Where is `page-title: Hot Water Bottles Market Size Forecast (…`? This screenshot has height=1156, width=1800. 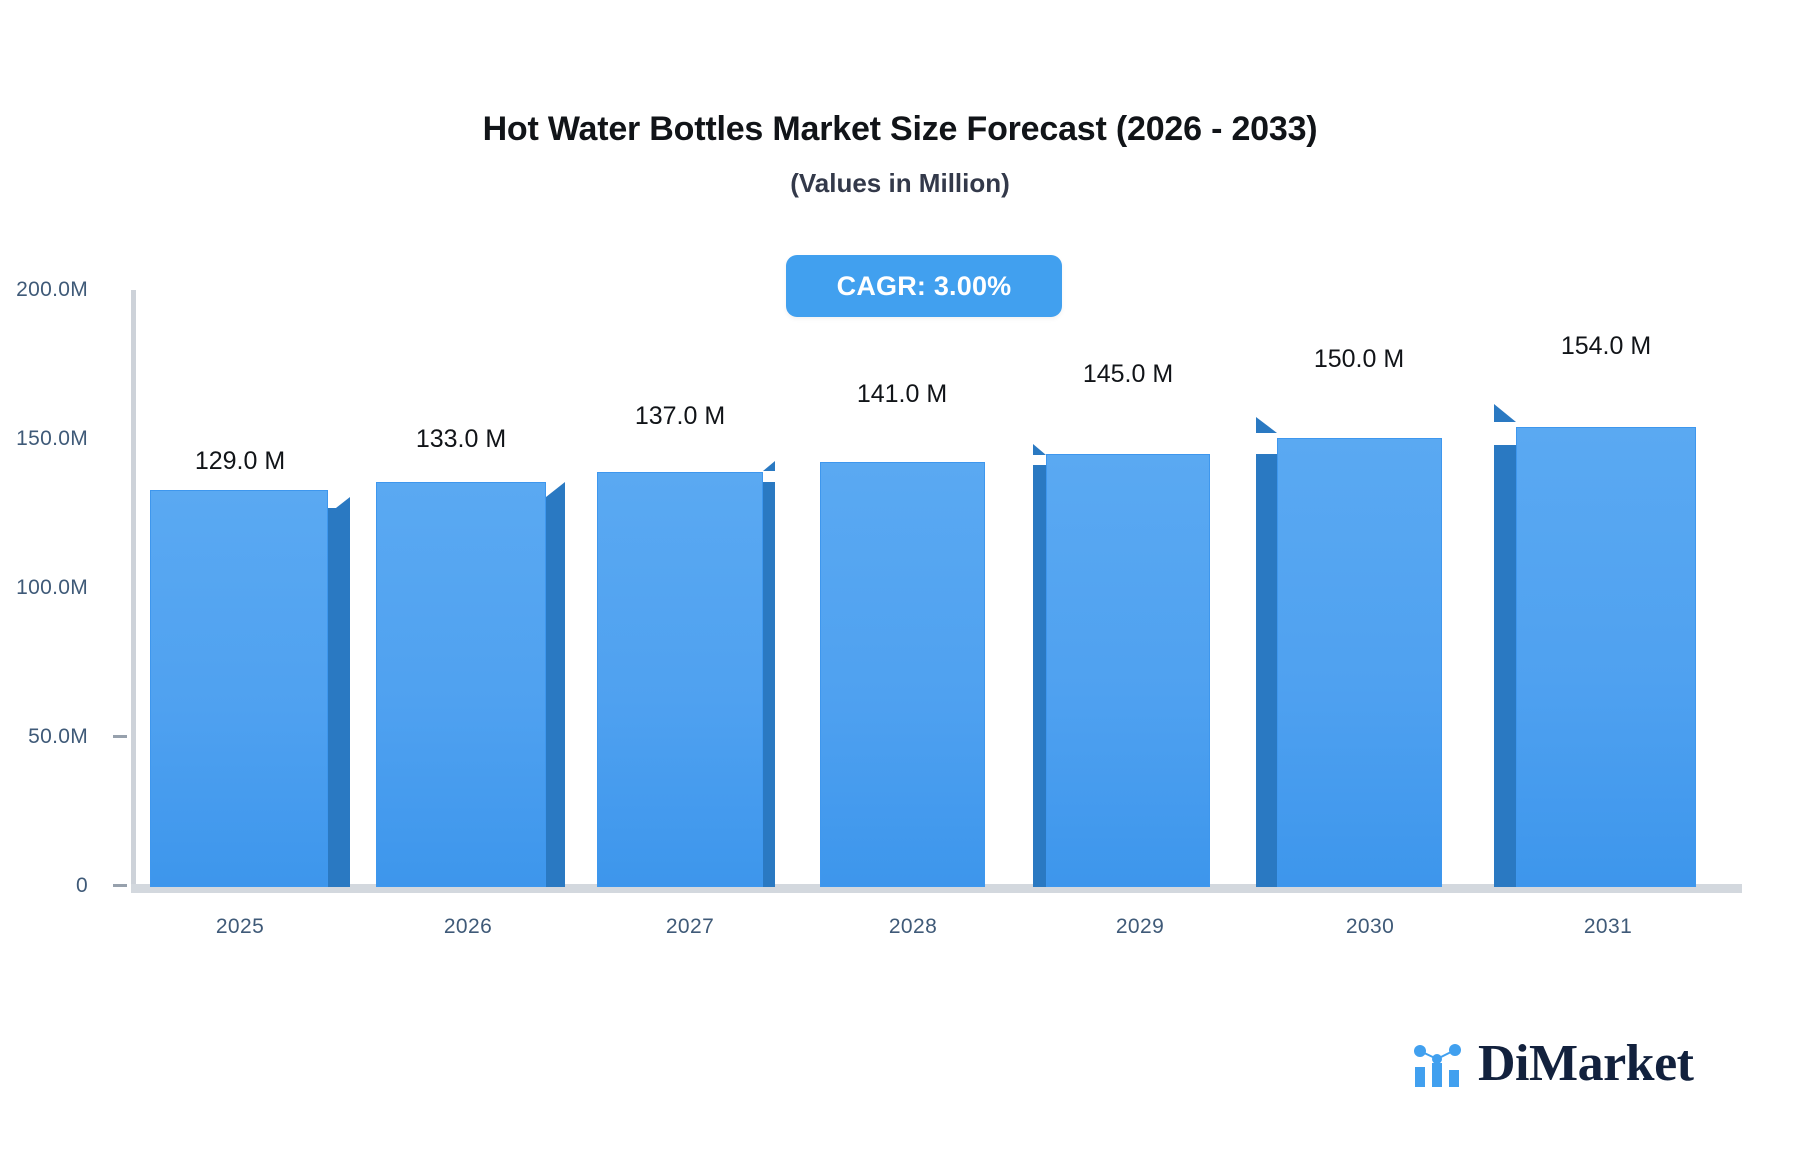 page-title: Hot Water Bottles Market Size Forecast (… is located at coordinates (900, 129).